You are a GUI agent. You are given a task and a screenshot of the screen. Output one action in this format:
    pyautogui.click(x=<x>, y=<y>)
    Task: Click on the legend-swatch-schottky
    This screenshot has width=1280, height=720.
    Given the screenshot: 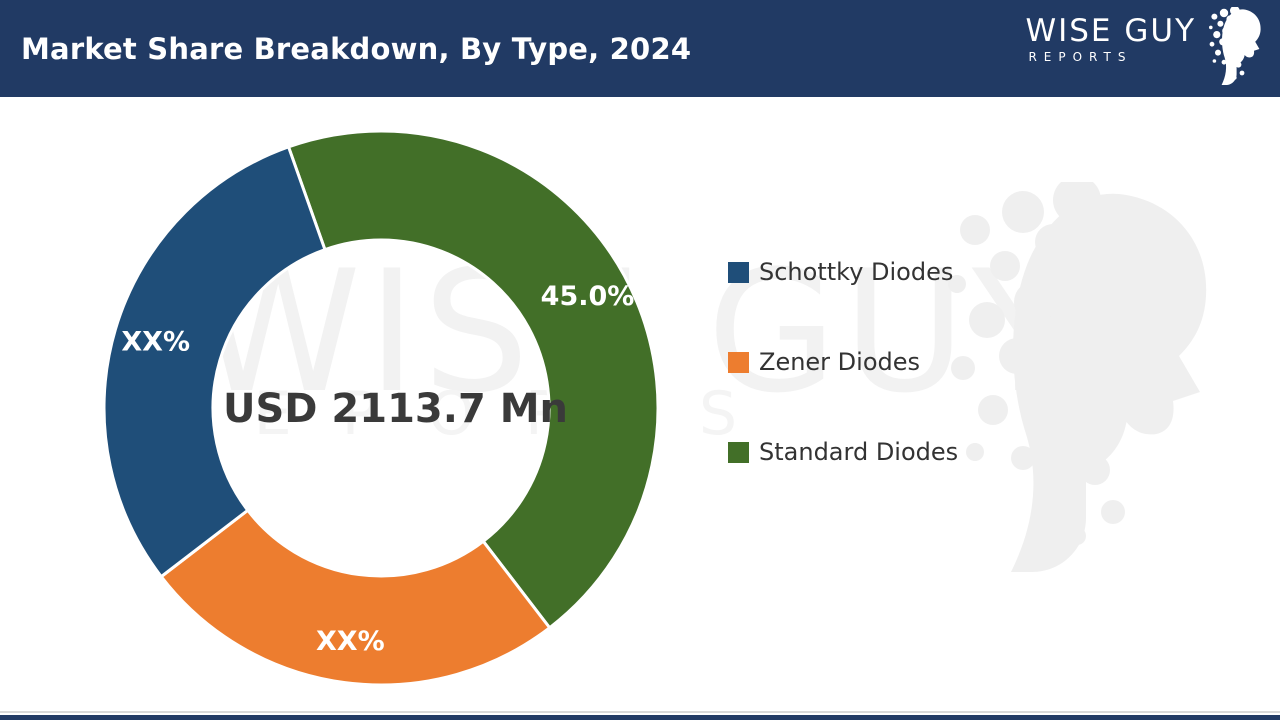 What is the action you would take?
    pyautogui.click(x=738, y=272)
    